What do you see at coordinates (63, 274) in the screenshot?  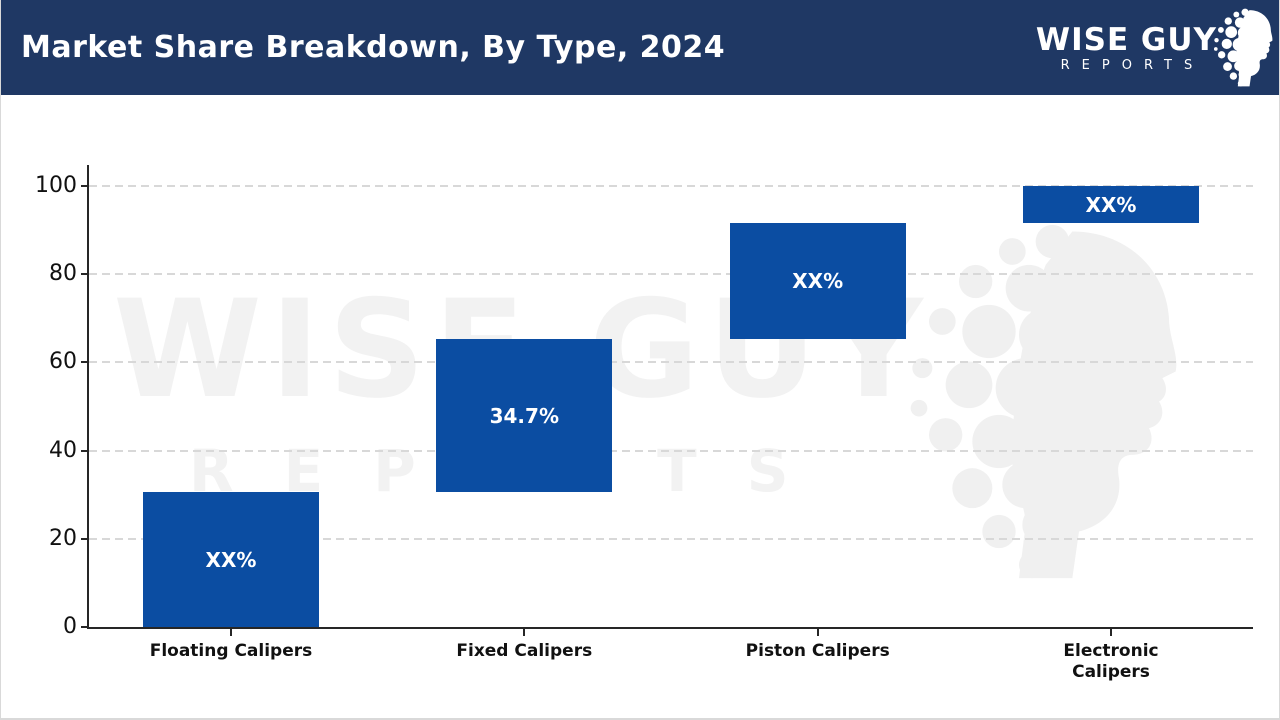 I see `ytick-label-80: 80` at bounding box center [63, 274].